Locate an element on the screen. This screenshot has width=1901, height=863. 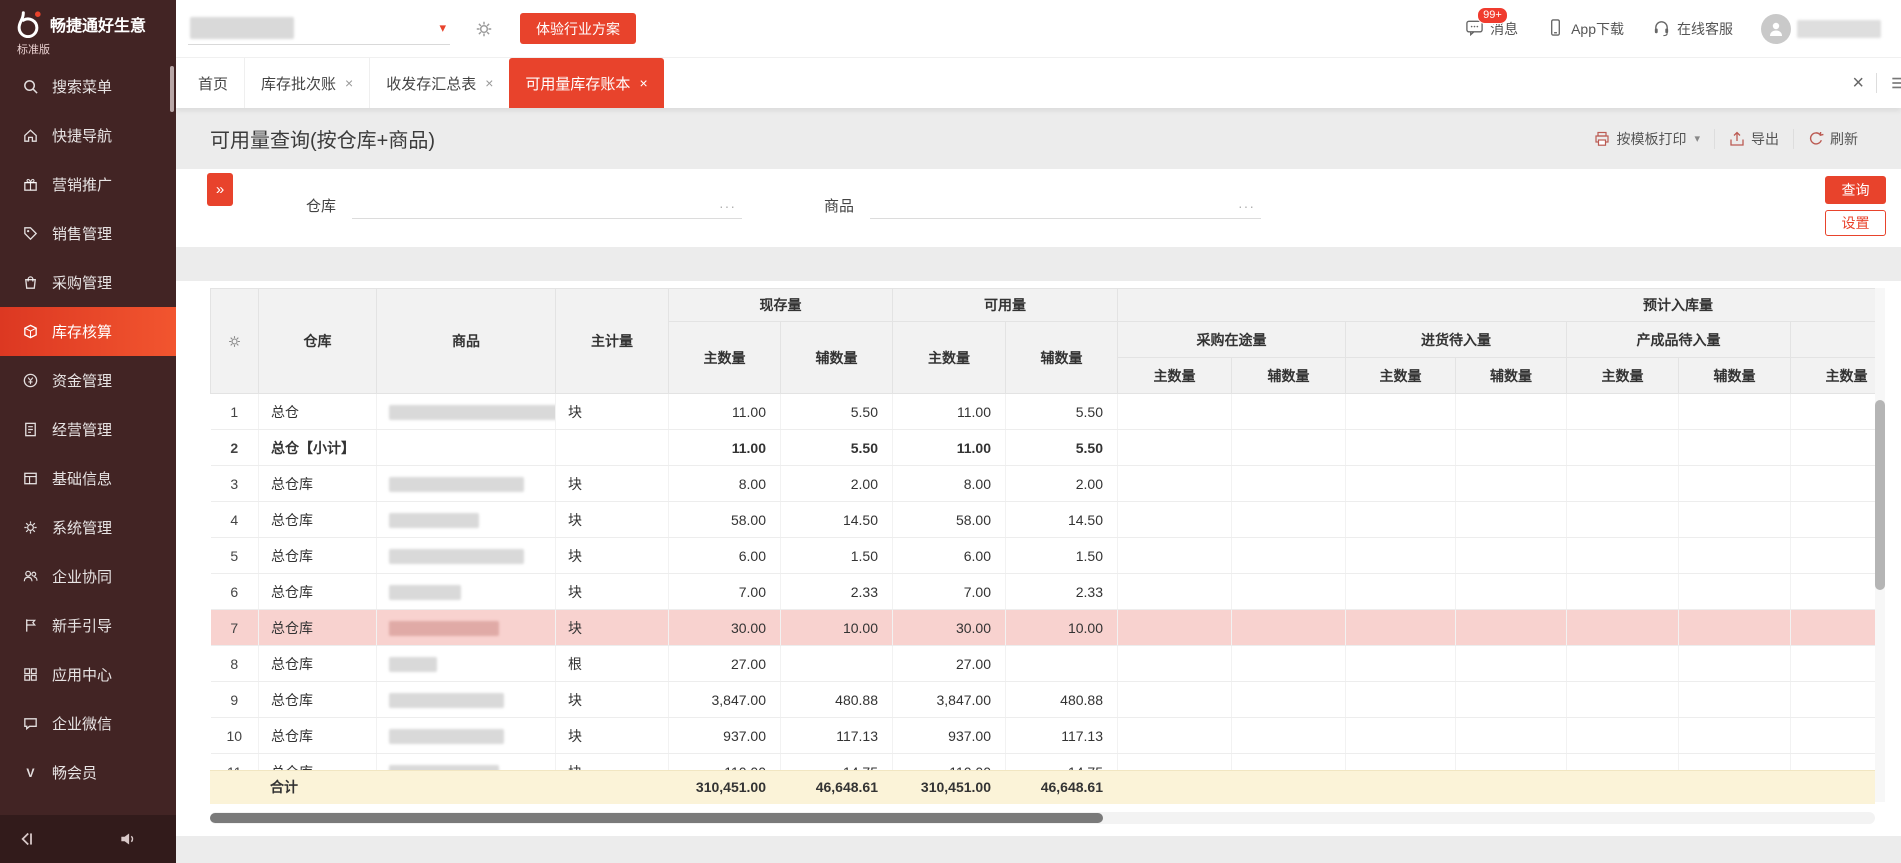
sidebar-item-gift: 营销推广 is located at coordinates (88, 184).